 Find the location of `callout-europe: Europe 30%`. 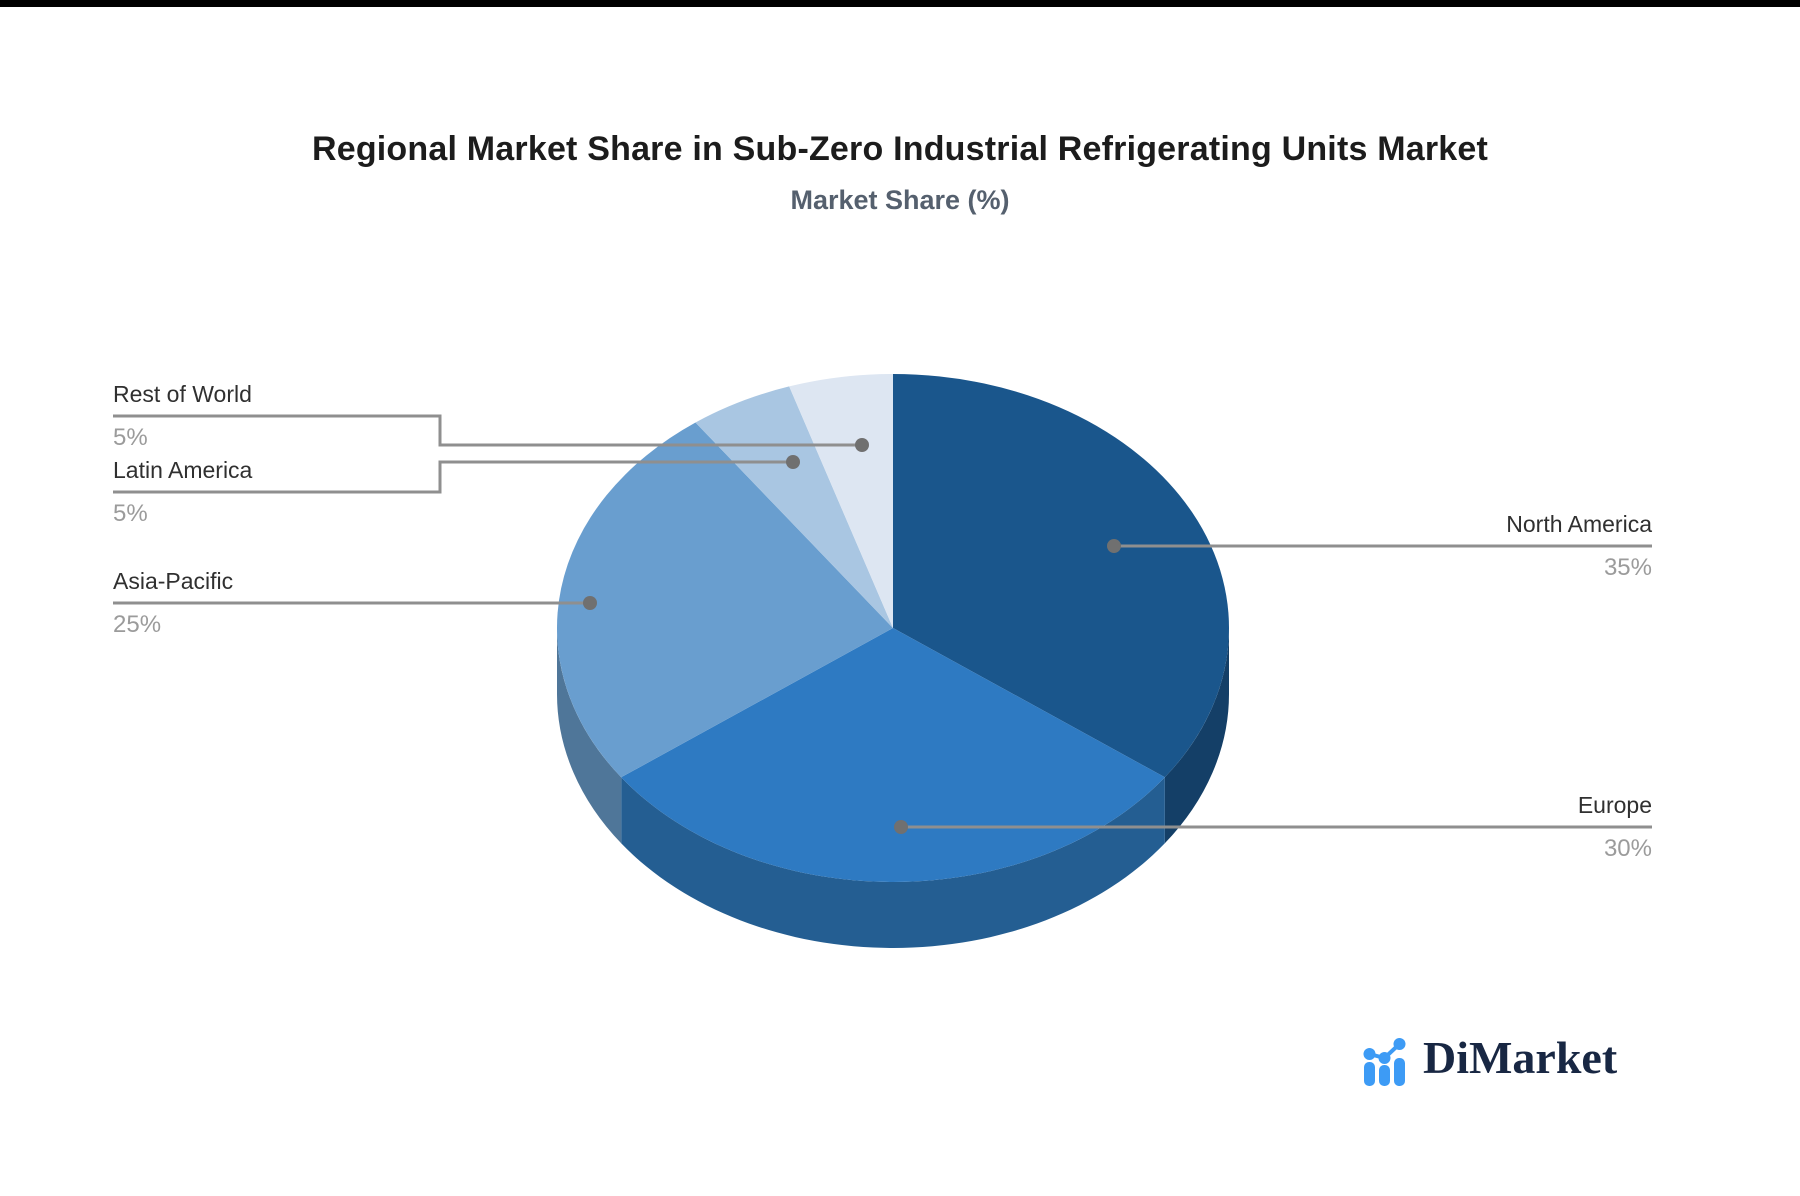

callout-europe: Europe 30% is located at coordinates (1615, 827).